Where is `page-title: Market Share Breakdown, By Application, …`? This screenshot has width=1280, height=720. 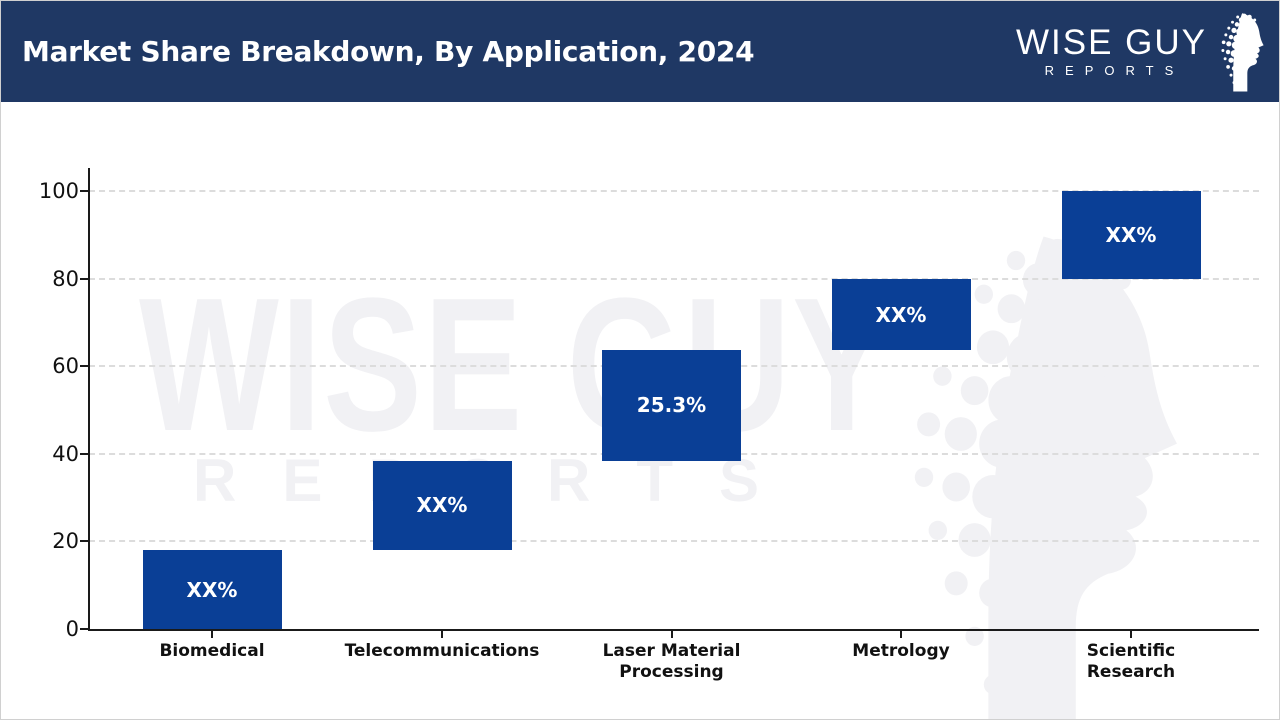 page-title: Market Share Breakdown, By Application, … is located at coordinates (388, 51).